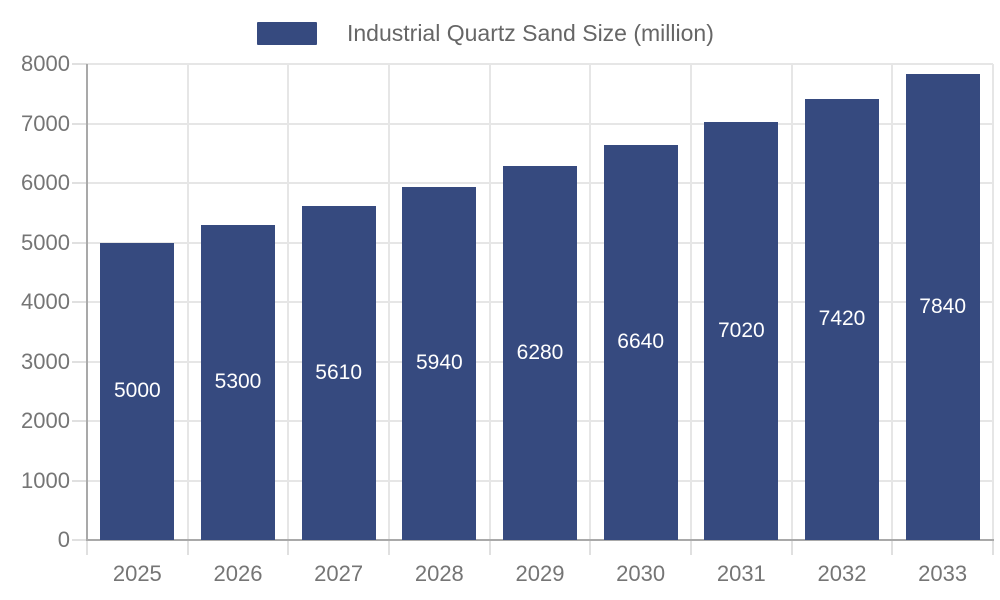 The width and height of the screenshot is (1000, 600). What do you see at coordinates (842, 573) in the screenshot?
I see `x-tick-label-2032: 2032` at bounding box center [842, 573].